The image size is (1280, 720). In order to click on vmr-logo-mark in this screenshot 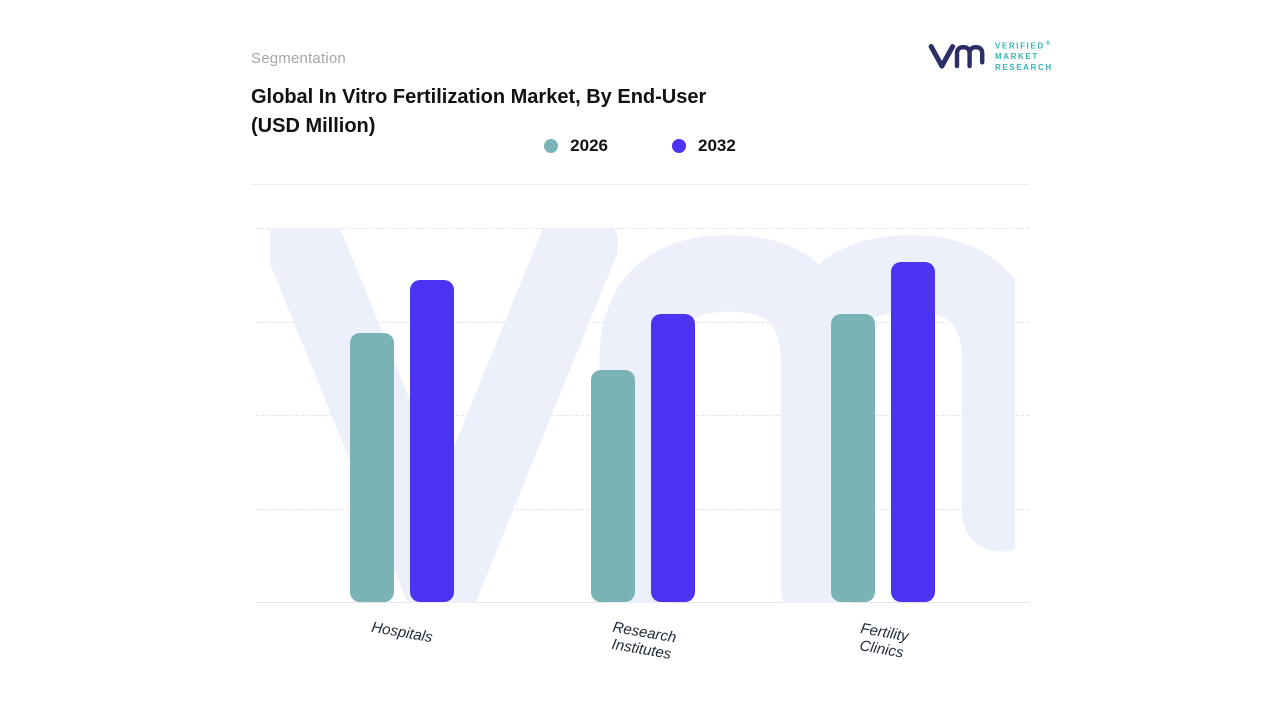, I will do `click(956, 56)`.